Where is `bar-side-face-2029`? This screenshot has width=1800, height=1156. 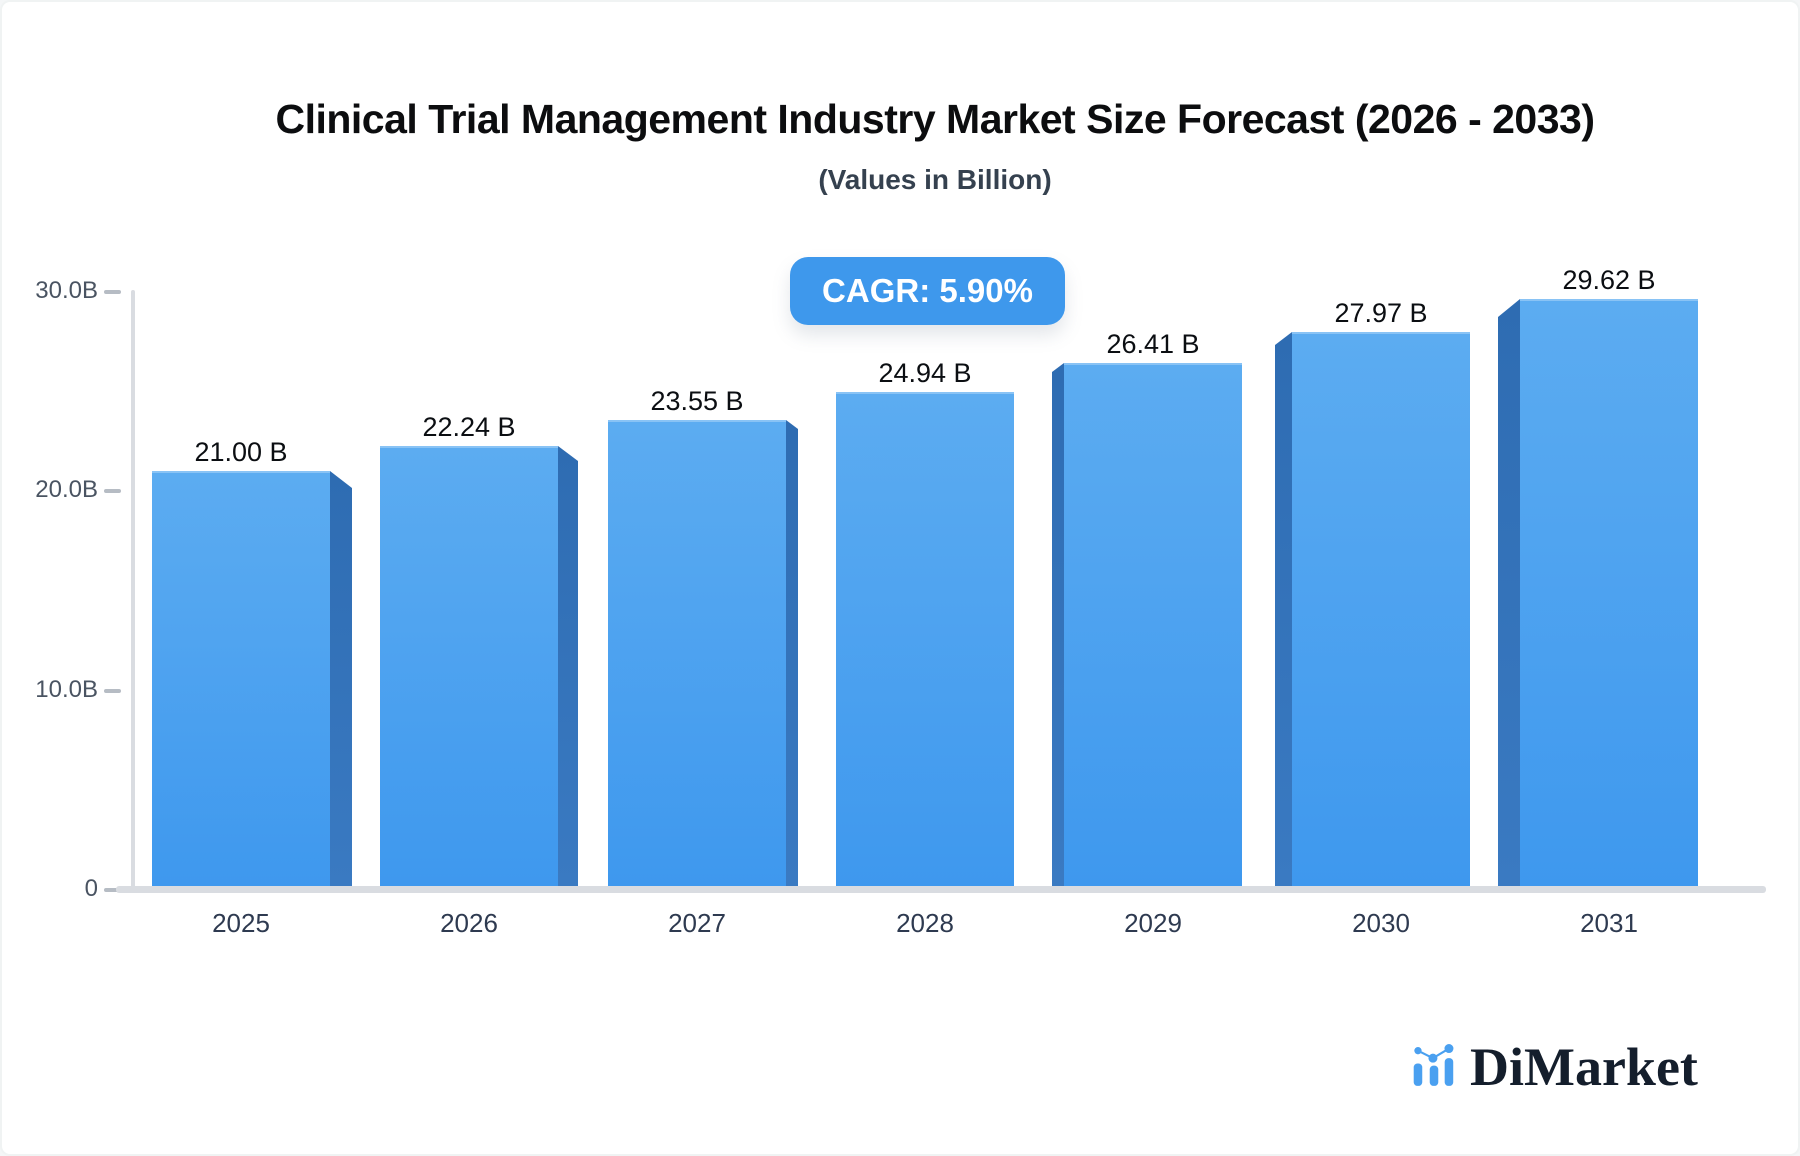
bar-side-face-2029 is located at coordinates (1058, 626).